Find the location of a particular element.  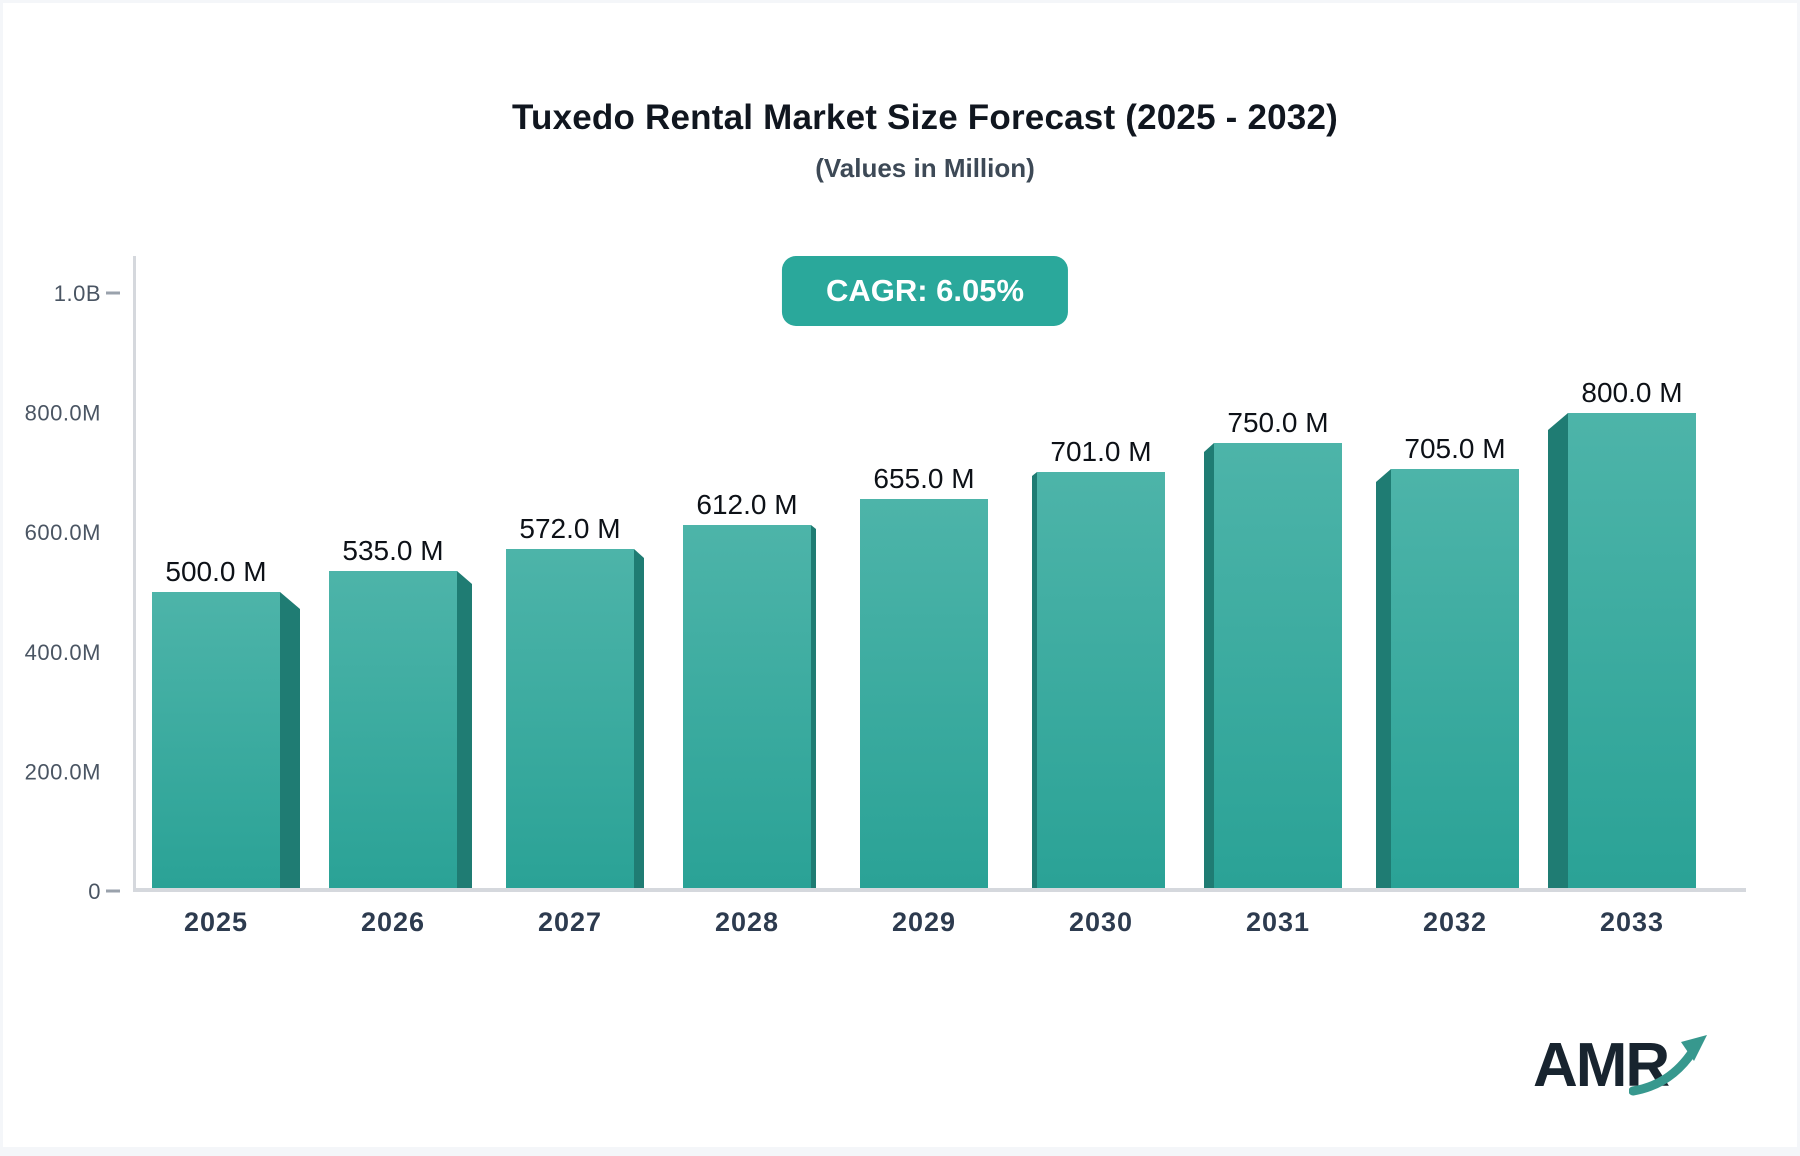

x-tick-label-2032: 2032 is located at coordinates (1455, 922).